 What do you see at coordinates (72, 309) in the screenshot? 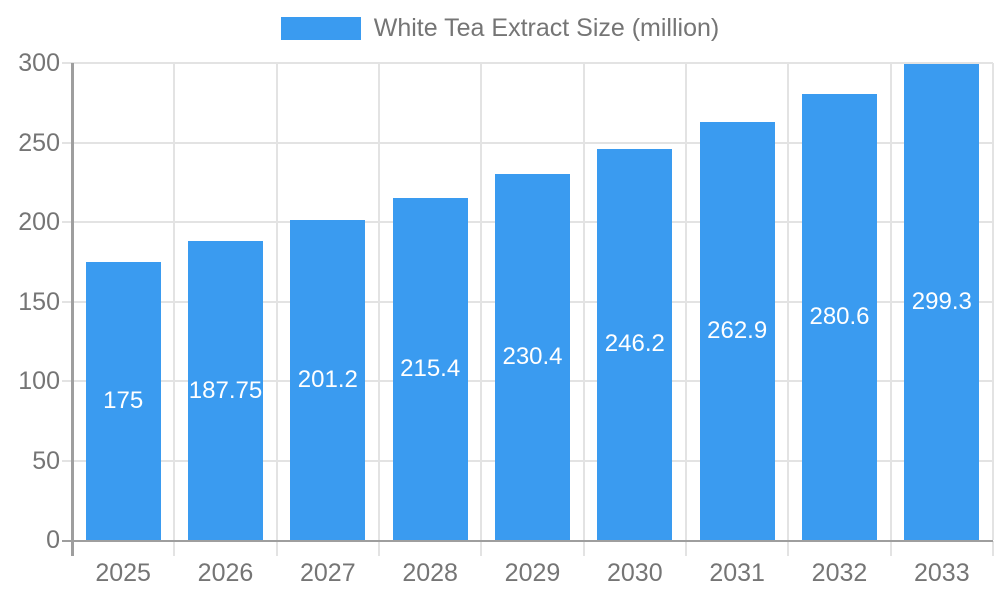
I see `y-axis-line` at bounding box center [72, 309].